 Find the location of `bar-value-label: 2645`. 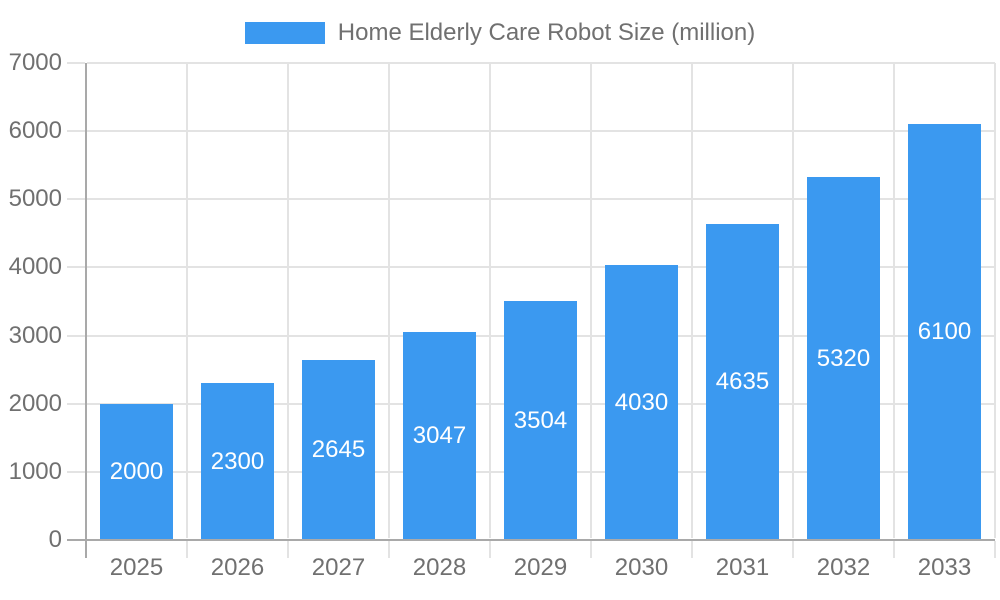

bar-value-label: 2645 is located at coordinates (338, 449).